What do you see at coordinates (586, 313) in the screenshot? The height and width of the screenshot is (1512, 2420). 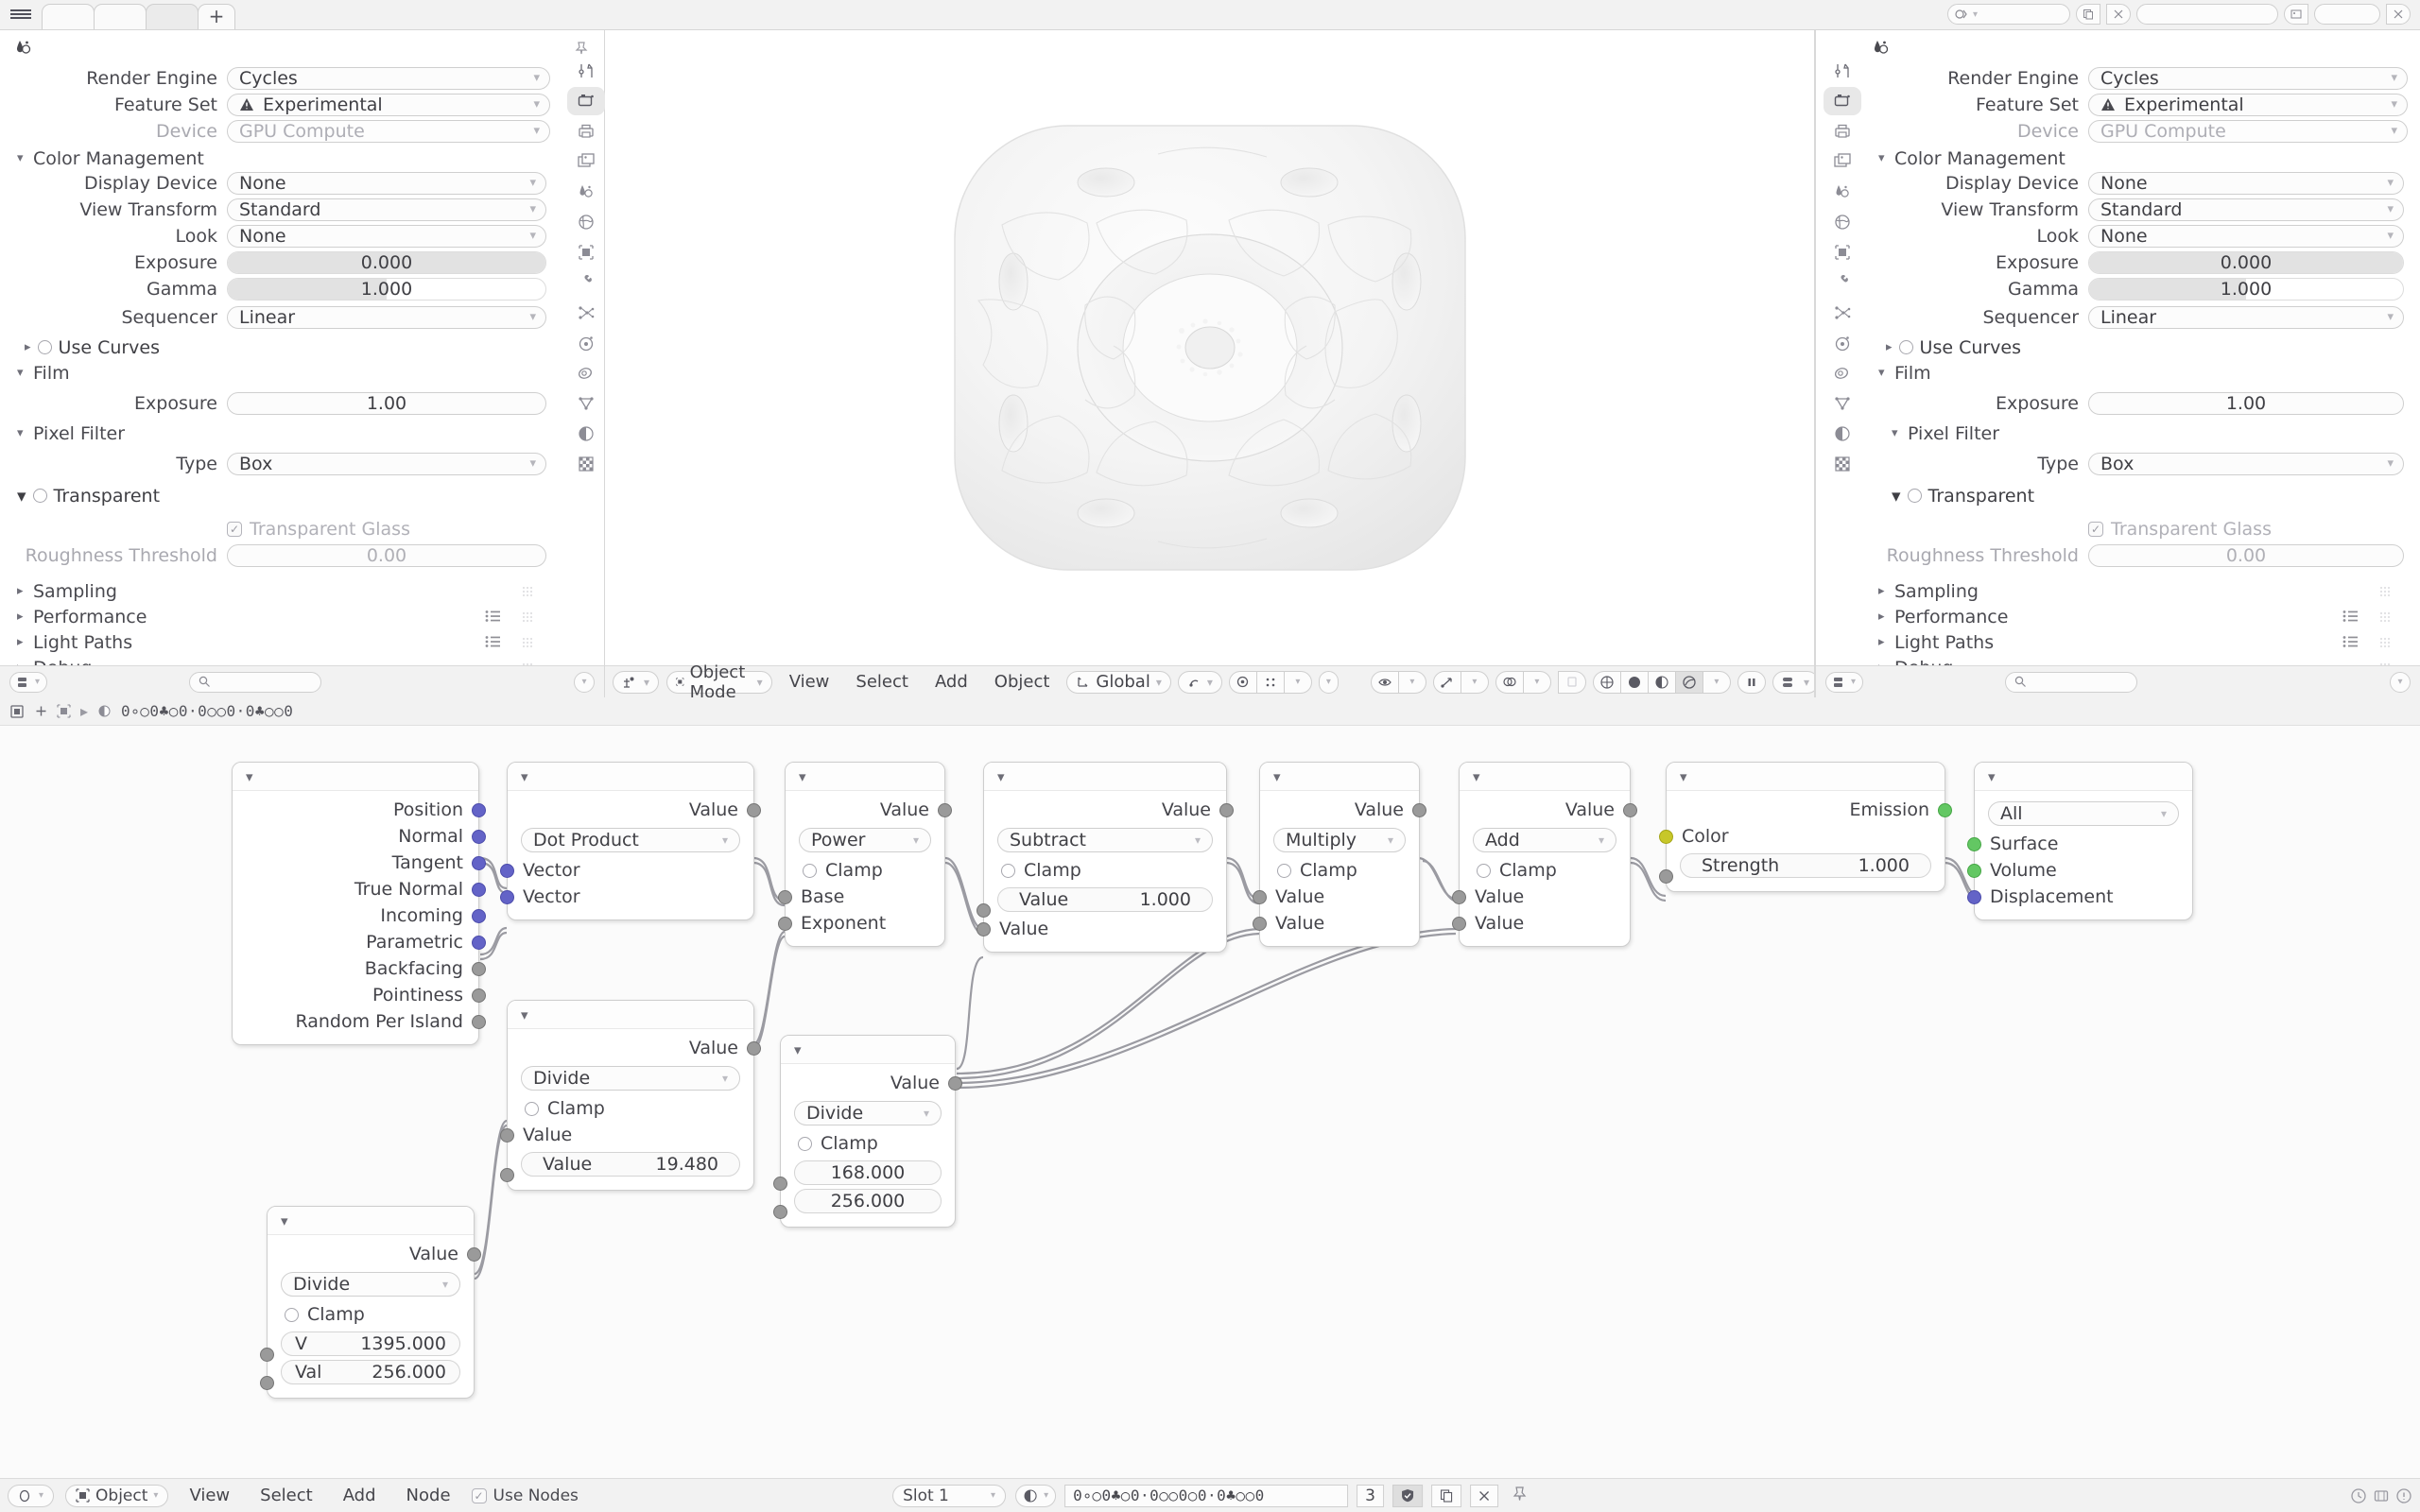 I see `tab-particles` at bounding box center [586, 313].